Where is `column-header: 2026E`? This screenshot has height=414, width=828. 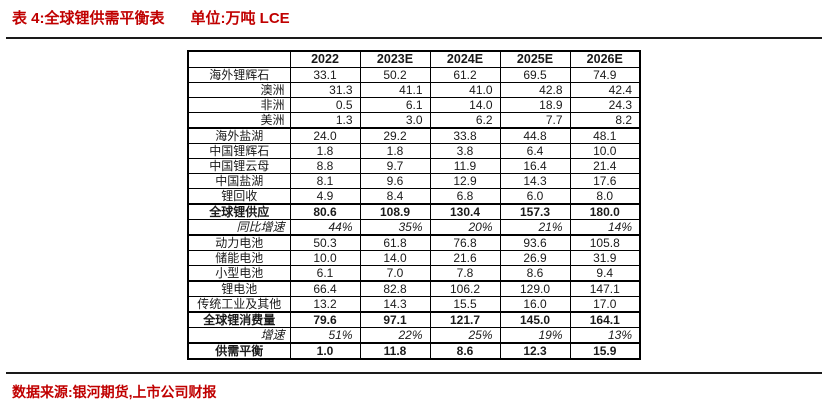
column-header: 2026E is located at coordinates (605, 59).